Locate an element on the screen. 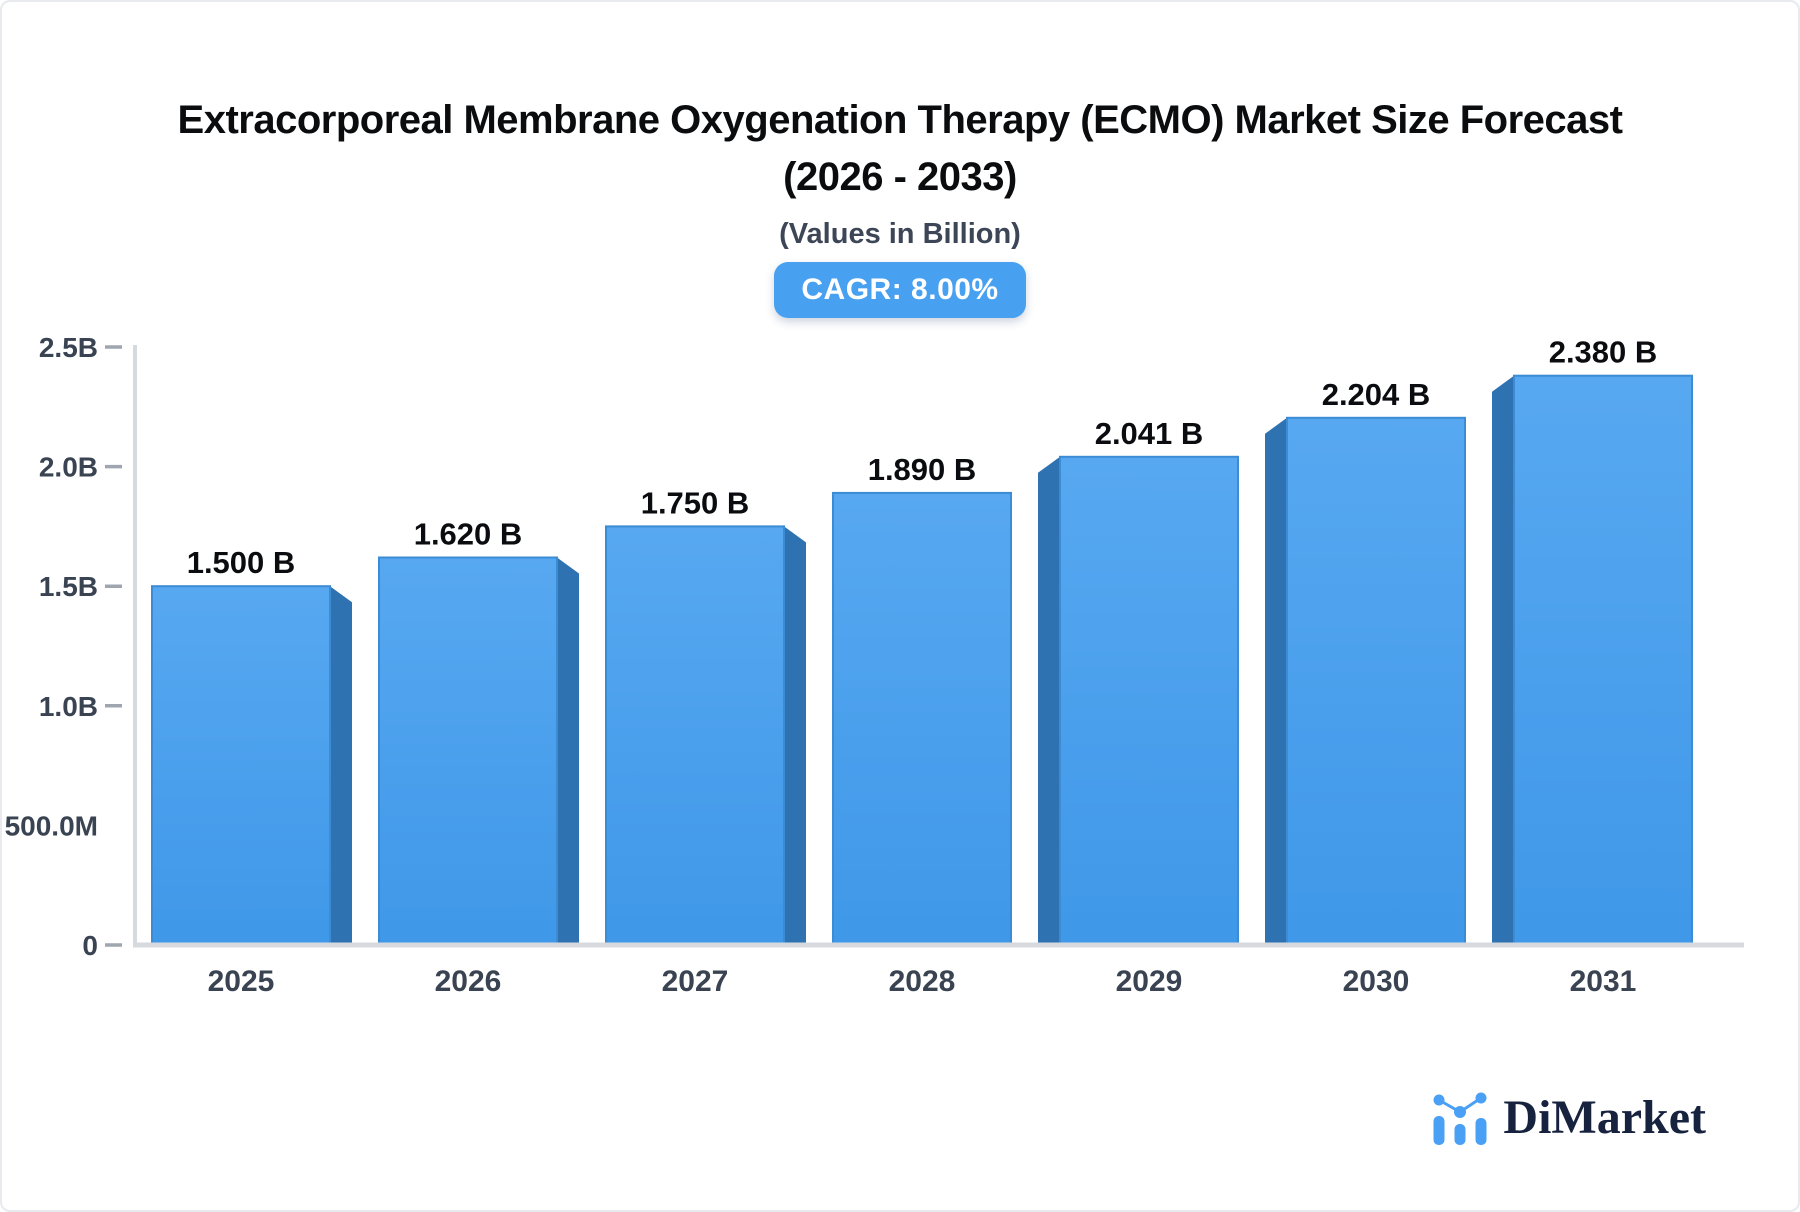 The width and height of the screenshot is (1800, 1212). bar-group: 1.890 B 2028 is located at coordinates (922, 725).